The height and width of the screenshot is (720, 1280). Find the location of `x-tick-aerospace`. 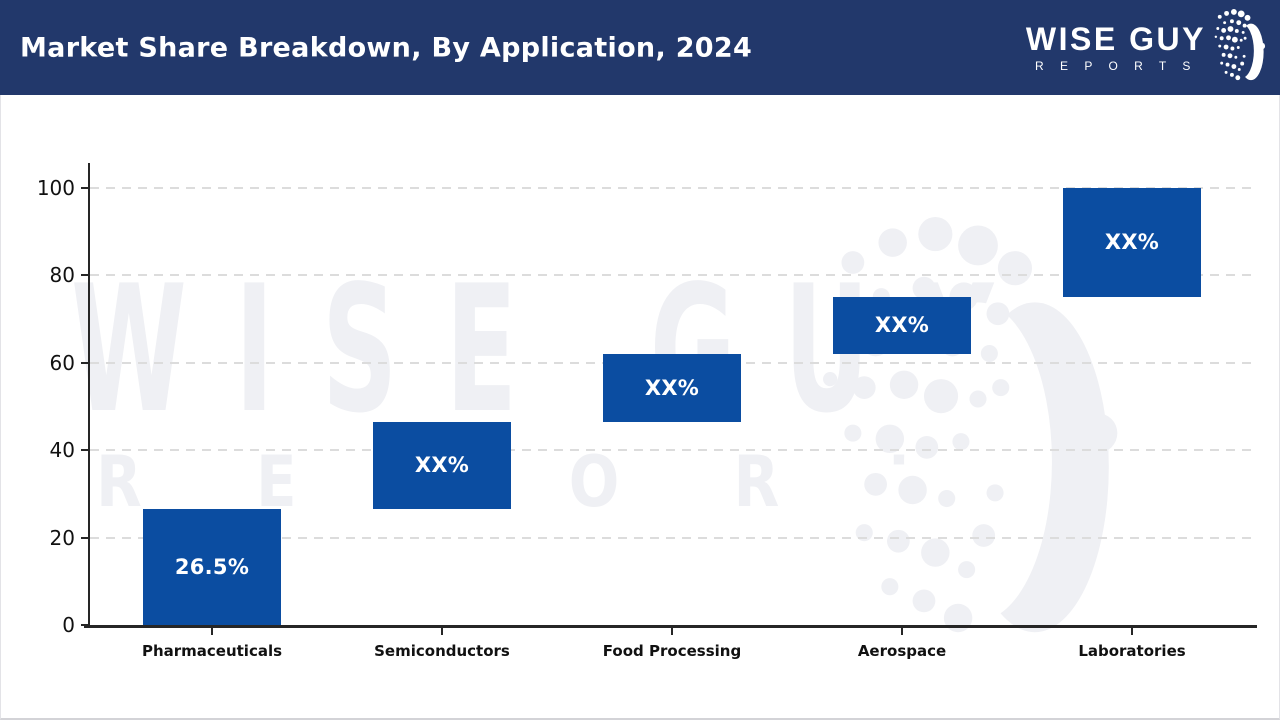

x-tick-aerospace is located at coordinates (902, 631).